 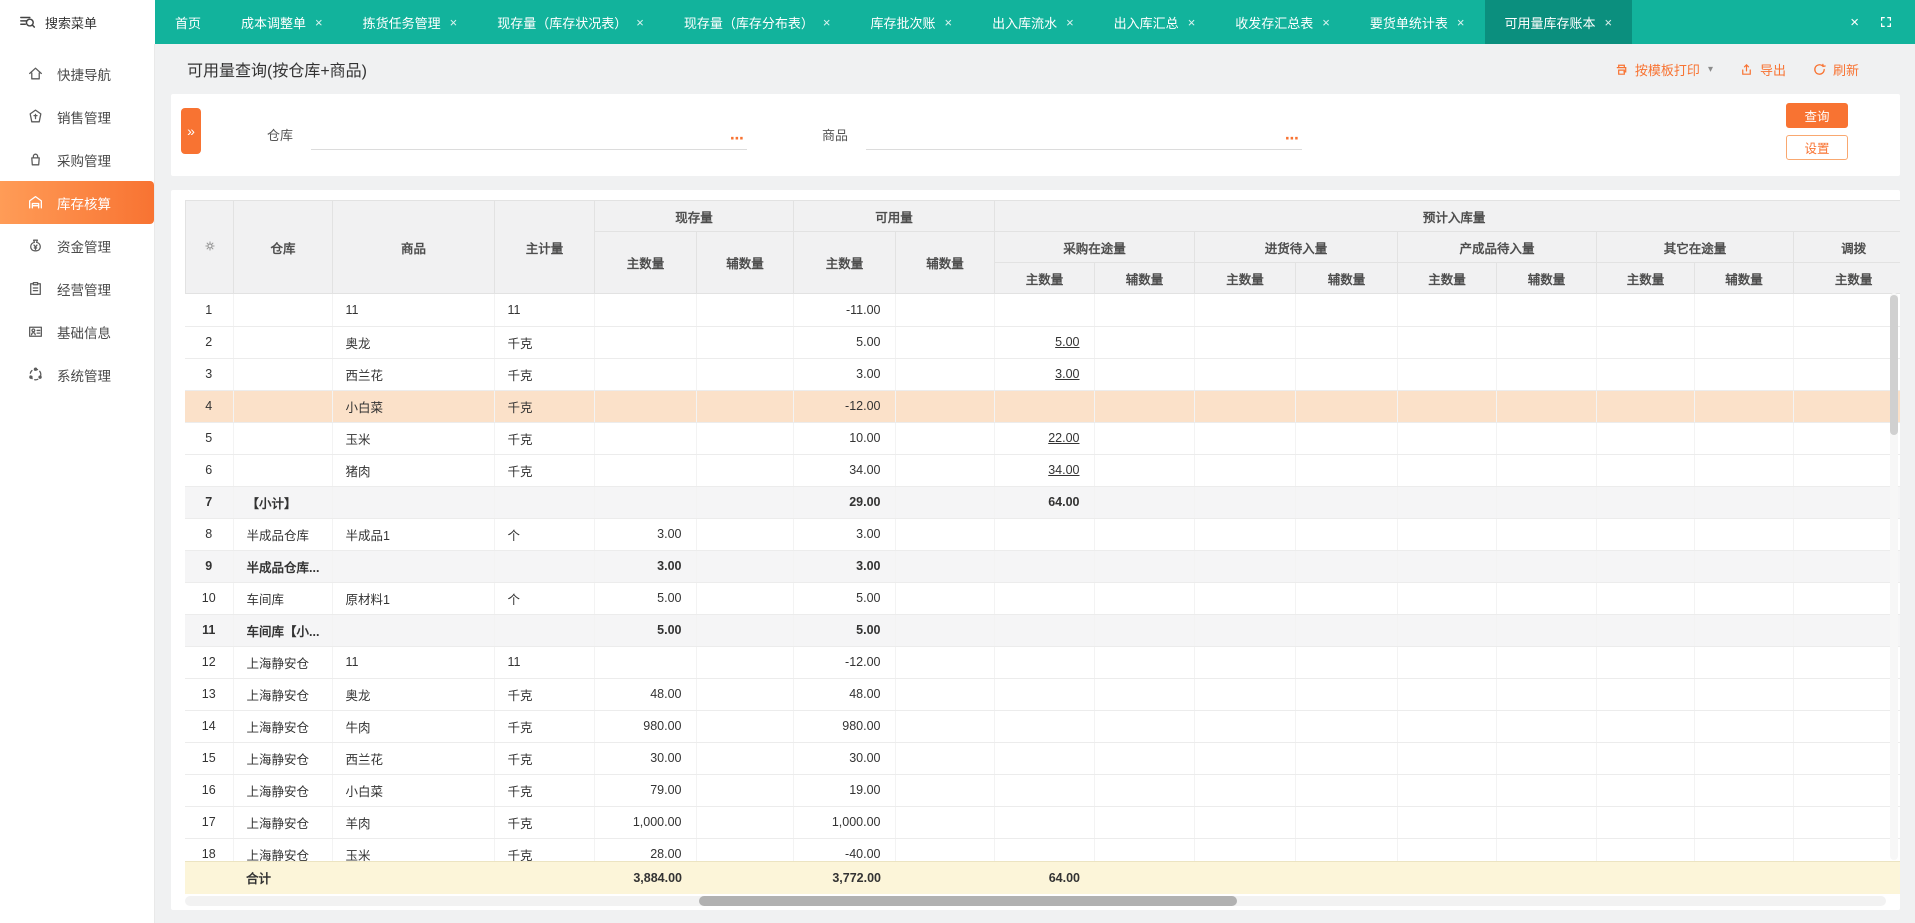 What do you see at coordinates (911, 22) in the screenshot?
I see `tab-item: 库存批次账 ×` at bounding box center [911, 22].